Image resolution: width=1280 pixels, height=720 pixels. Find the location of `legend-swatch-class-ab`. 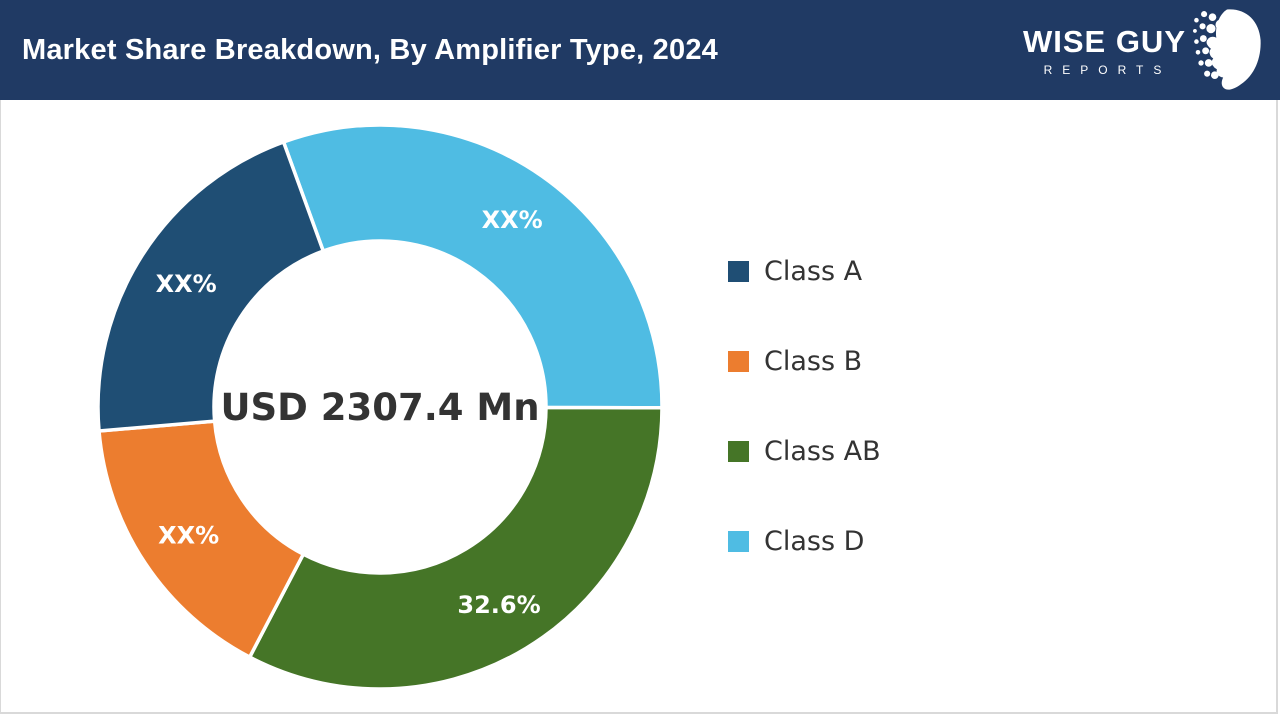

legend-swatch-class-ab is located at coordinates (738, 451).